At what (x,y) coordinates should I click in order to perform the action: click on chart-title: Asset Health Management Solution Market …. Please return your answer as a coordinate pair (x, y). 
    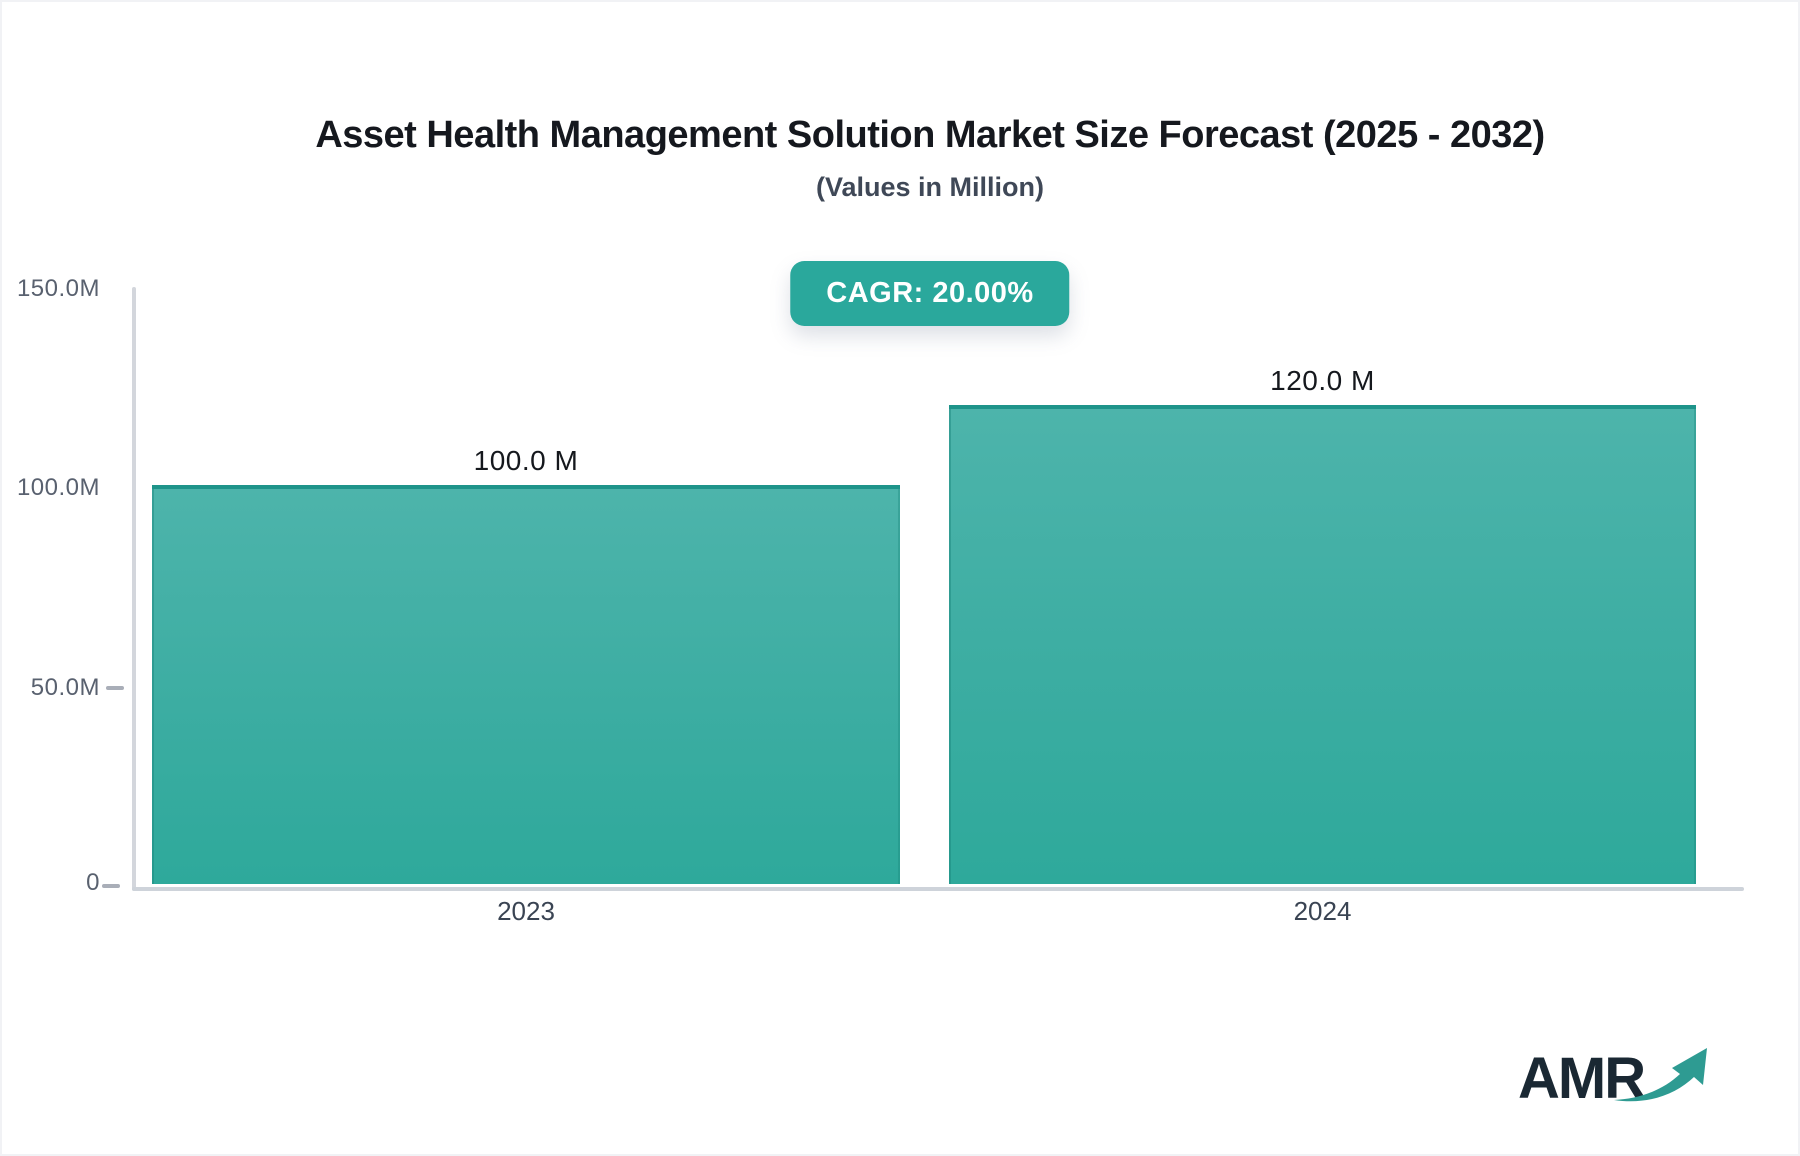
    Looking at the image, I should click on (930, 135).